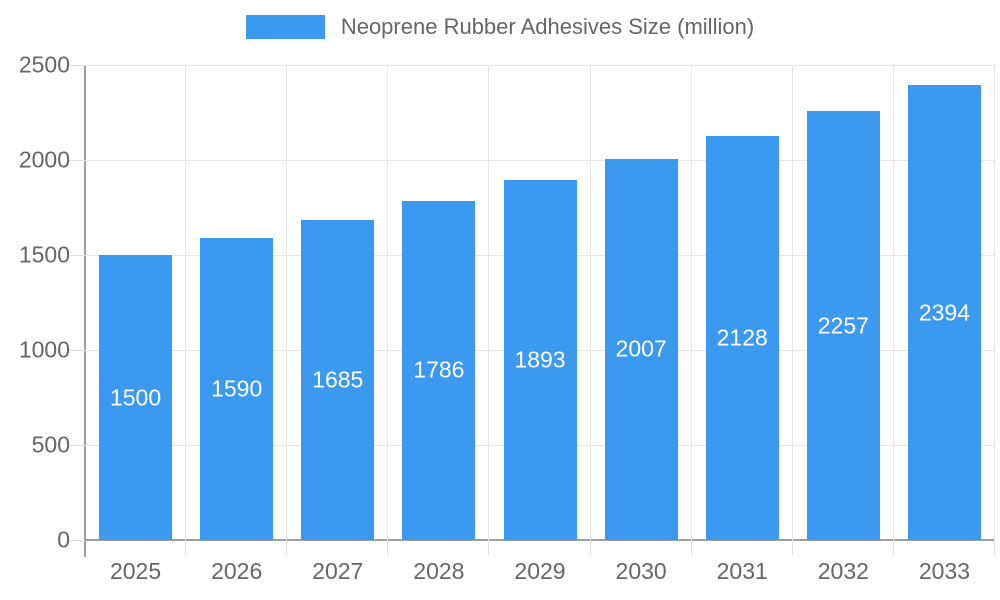  I want to click on bar: 2257, so click(843, 325).